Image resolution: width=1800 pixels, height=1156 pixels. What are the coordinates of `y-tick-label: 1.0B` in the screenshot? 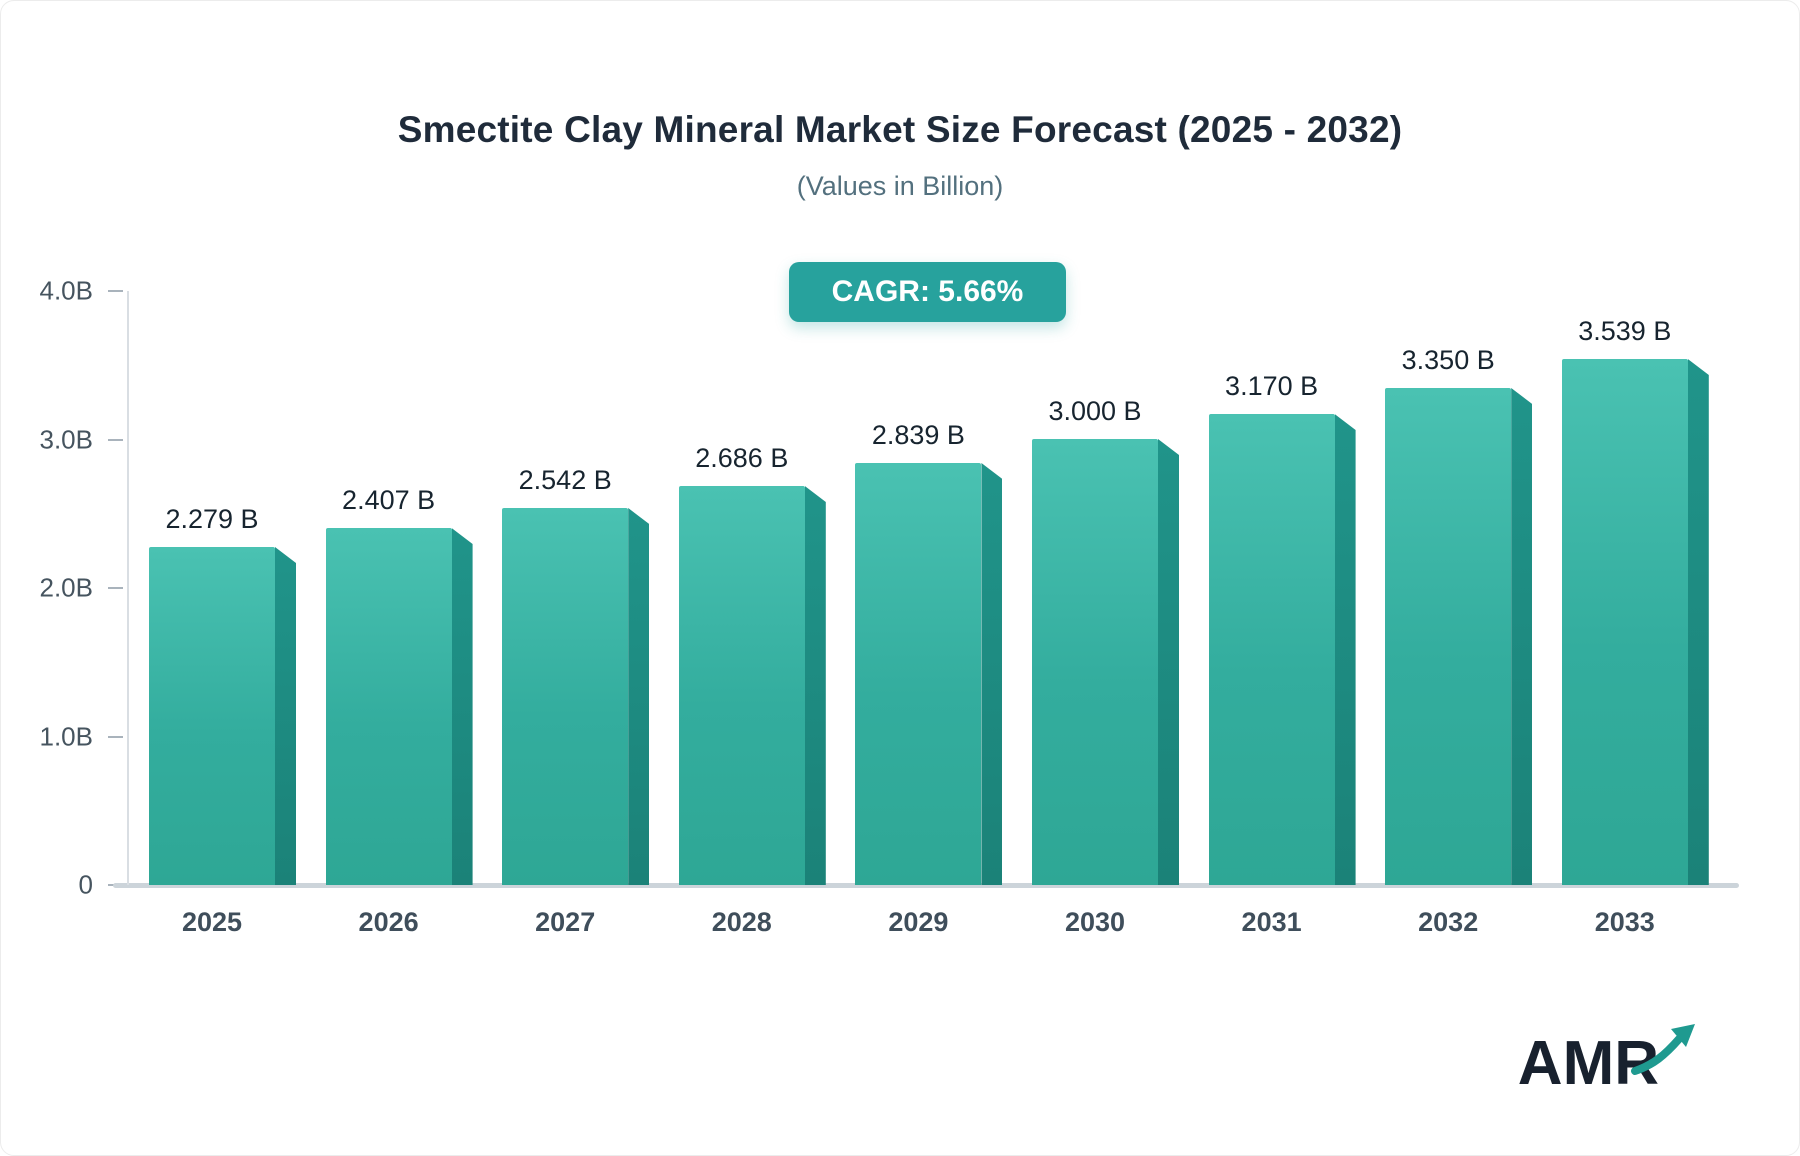 It's located at (66, 736).